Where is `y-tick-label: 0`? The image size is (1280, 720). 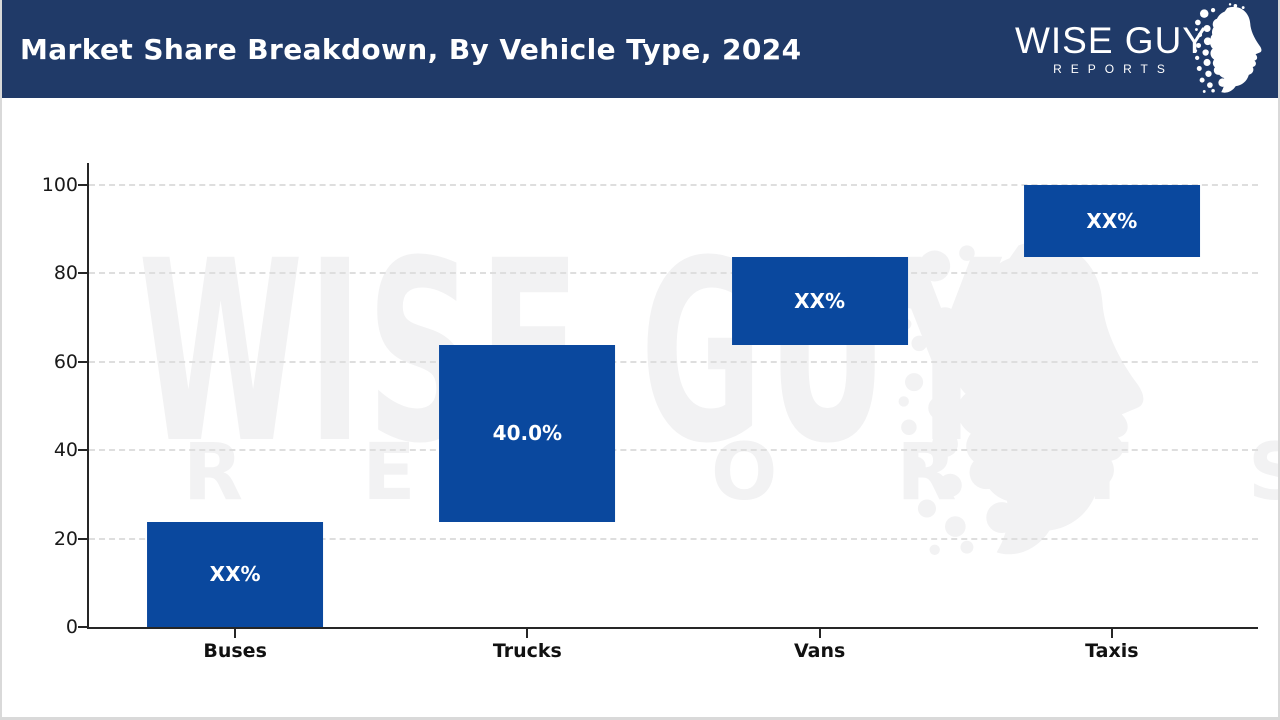
y-tick-label: 0 is located at coordinates (71, 627).